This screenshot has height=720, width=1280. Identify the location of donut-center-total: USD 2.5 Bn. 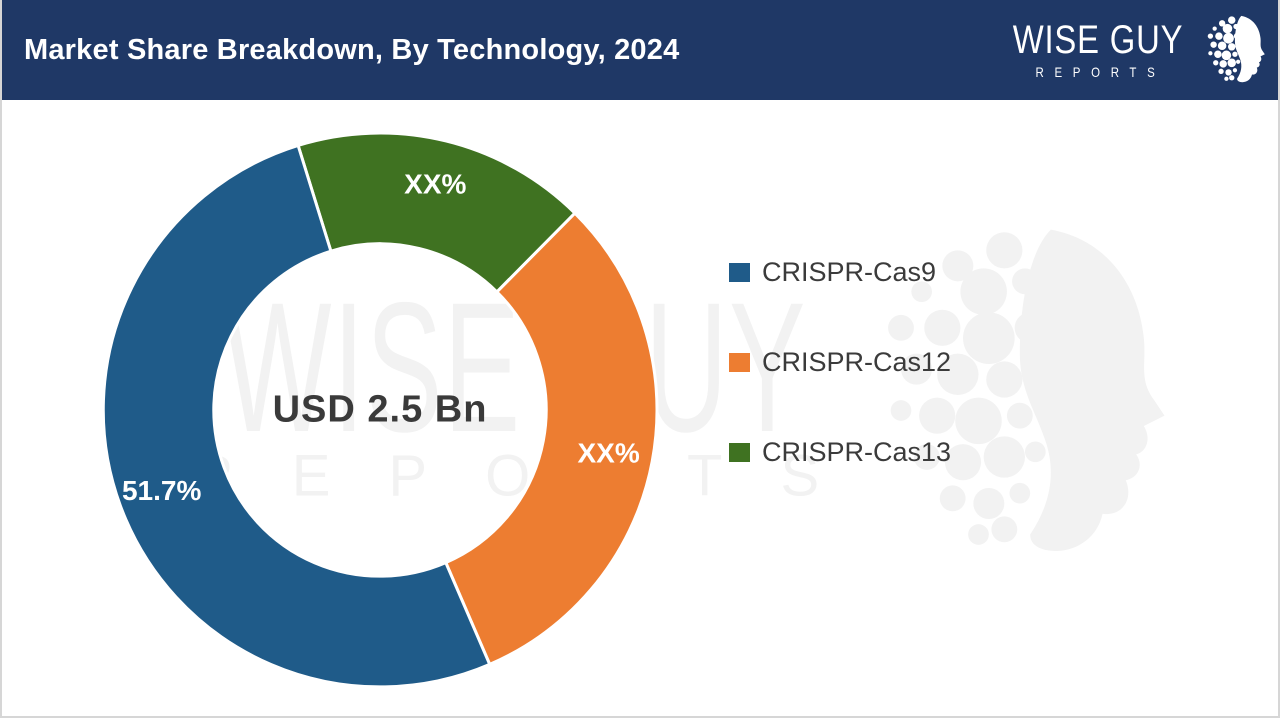
(380, 409).